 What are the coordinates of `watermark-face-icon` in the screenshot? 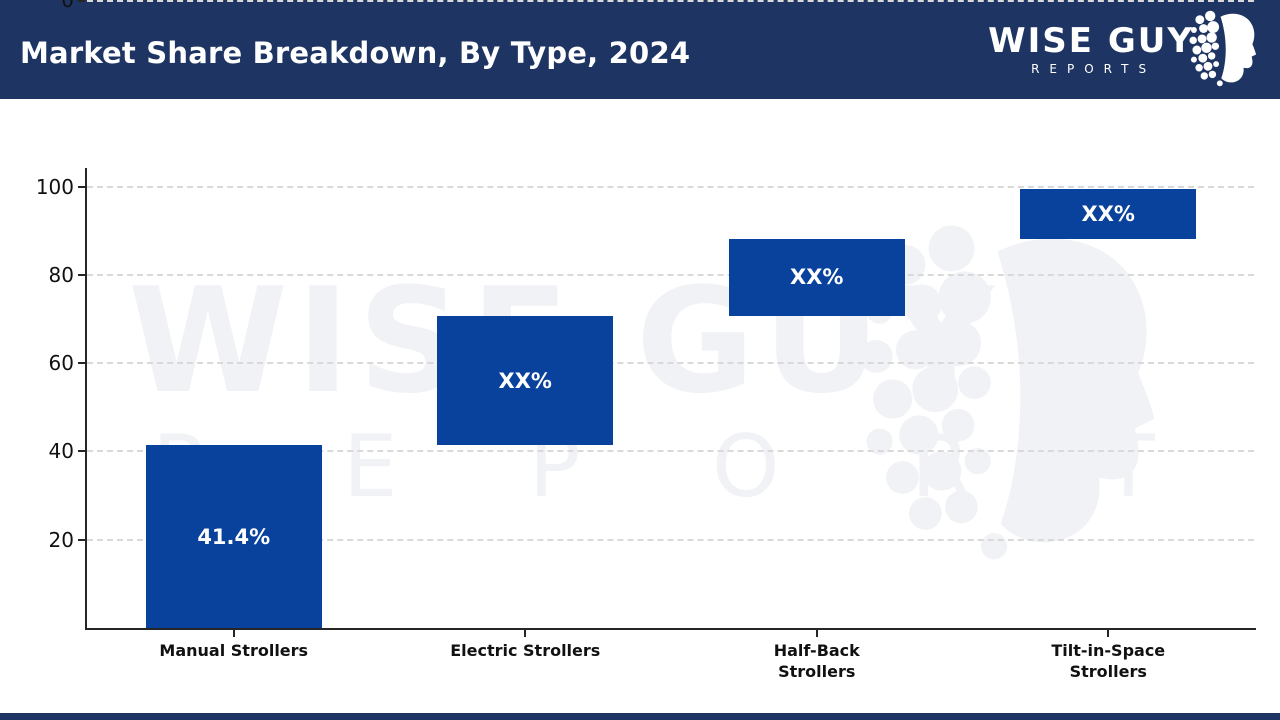 It's located at (1007, 392).